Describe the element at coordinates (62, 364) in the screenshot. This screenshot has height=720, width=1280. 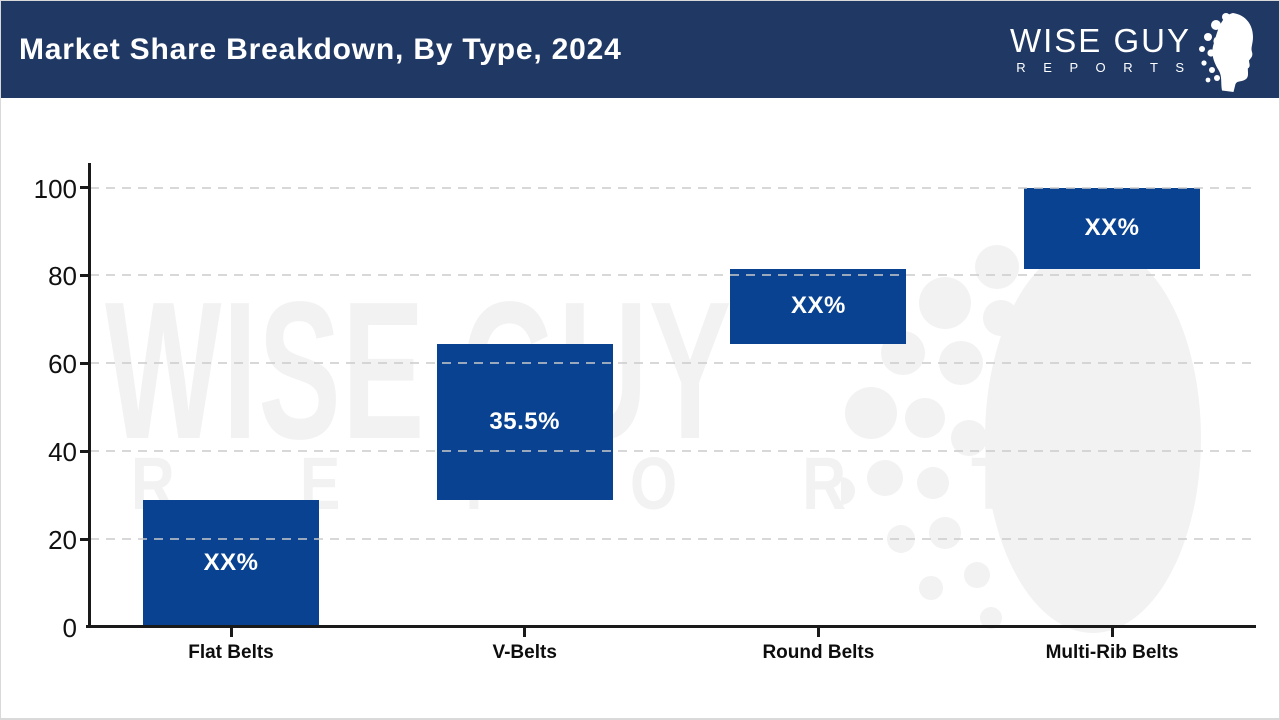
I see `y-tick-label-60: 60` at that location.